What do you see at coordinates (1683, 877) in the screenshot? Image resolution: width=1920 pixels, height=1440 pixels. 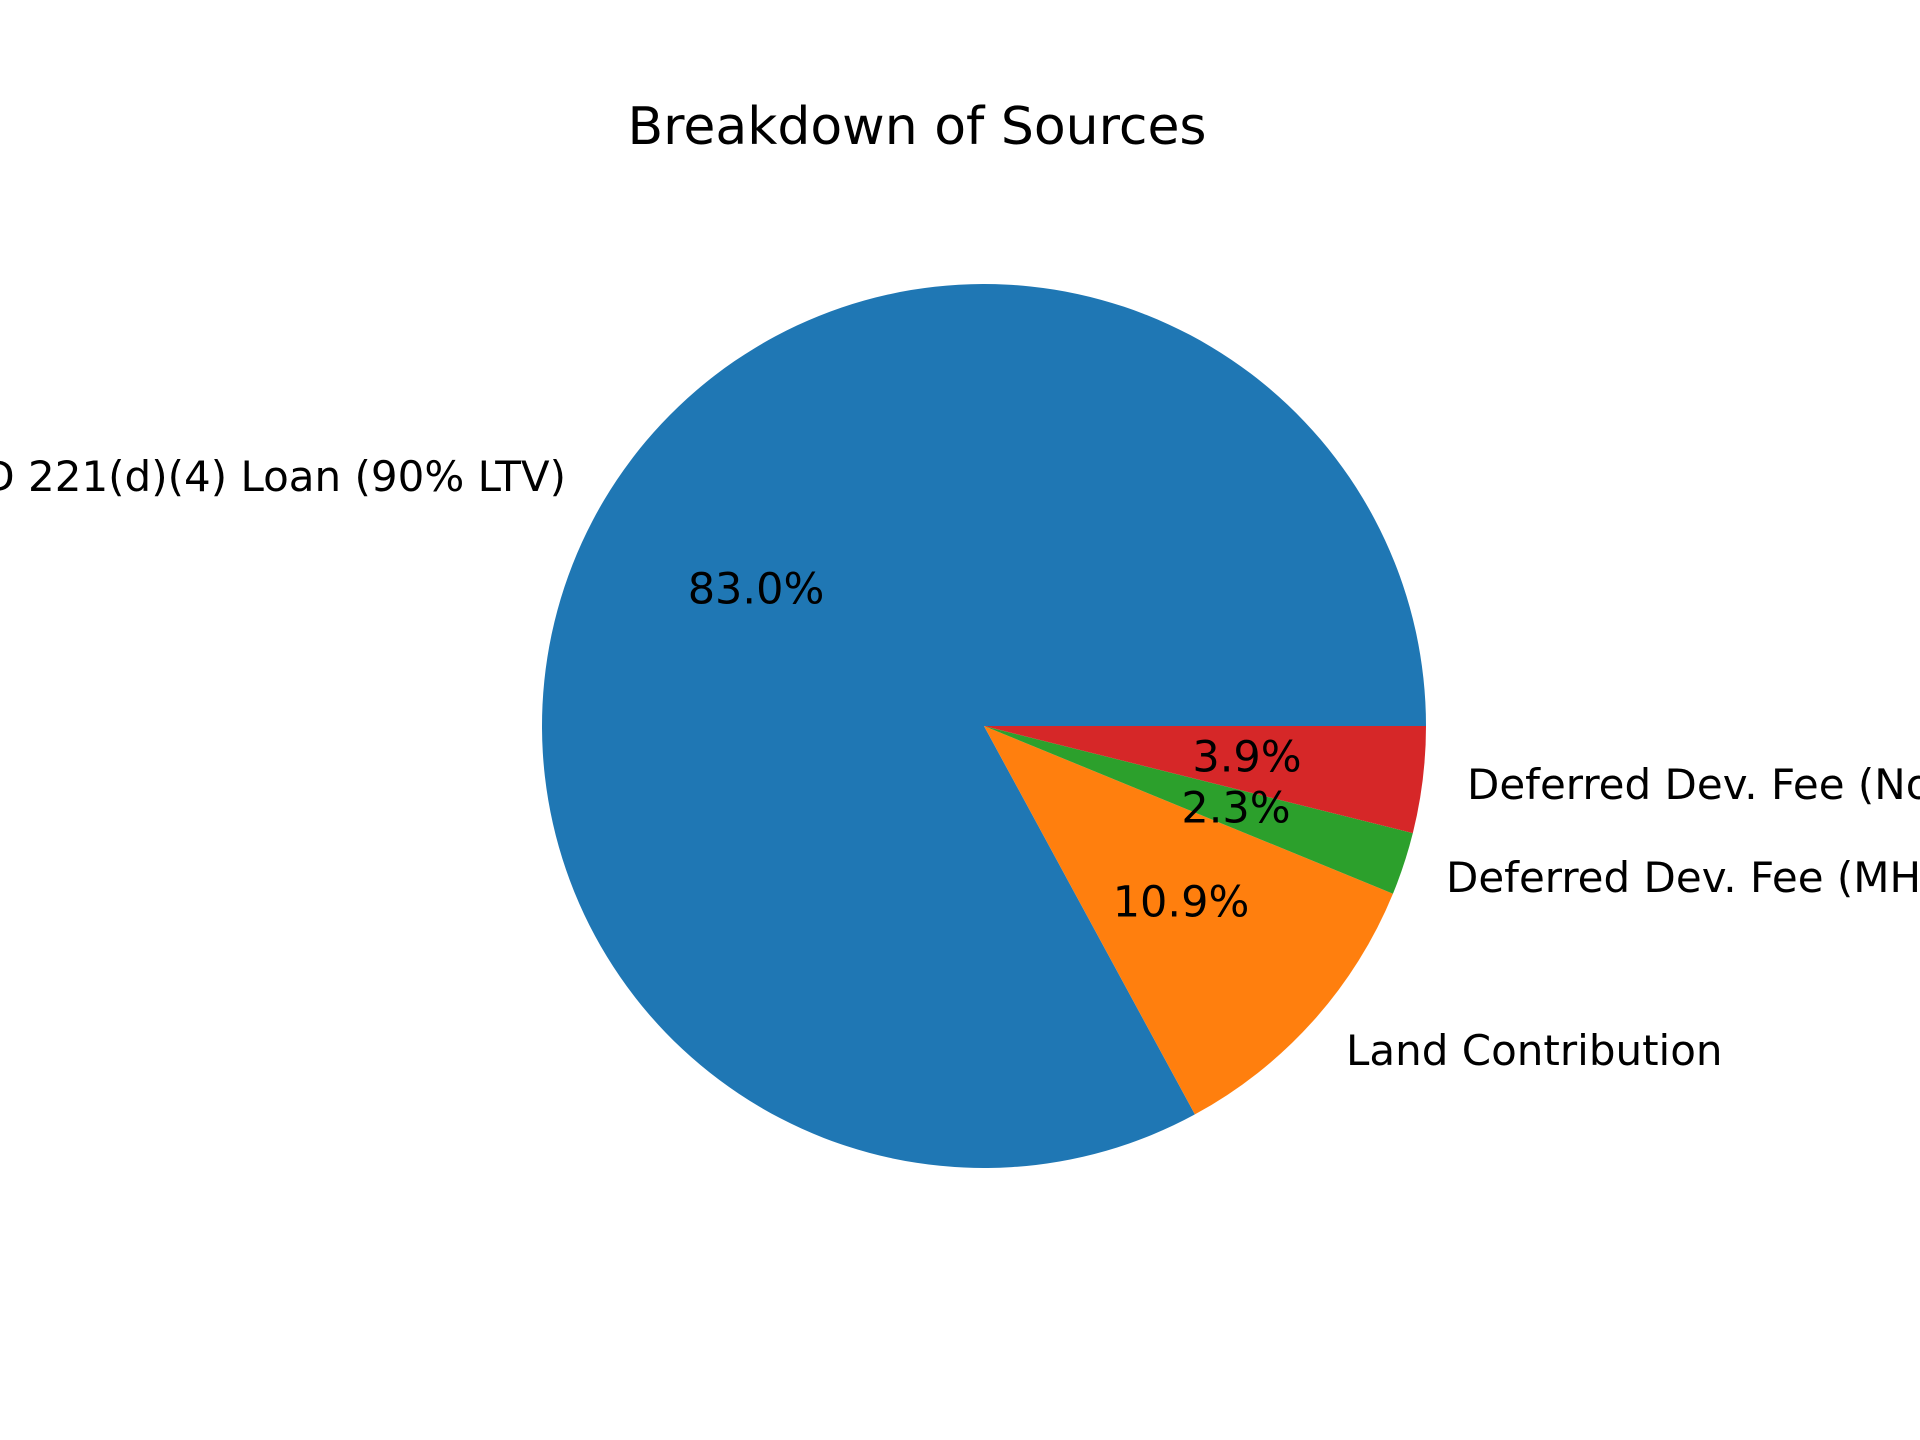 I see `slice-label-deferred-dev-fee-mh: Deferred Dev. Fee (MH` at bounding box center [1683, 877].